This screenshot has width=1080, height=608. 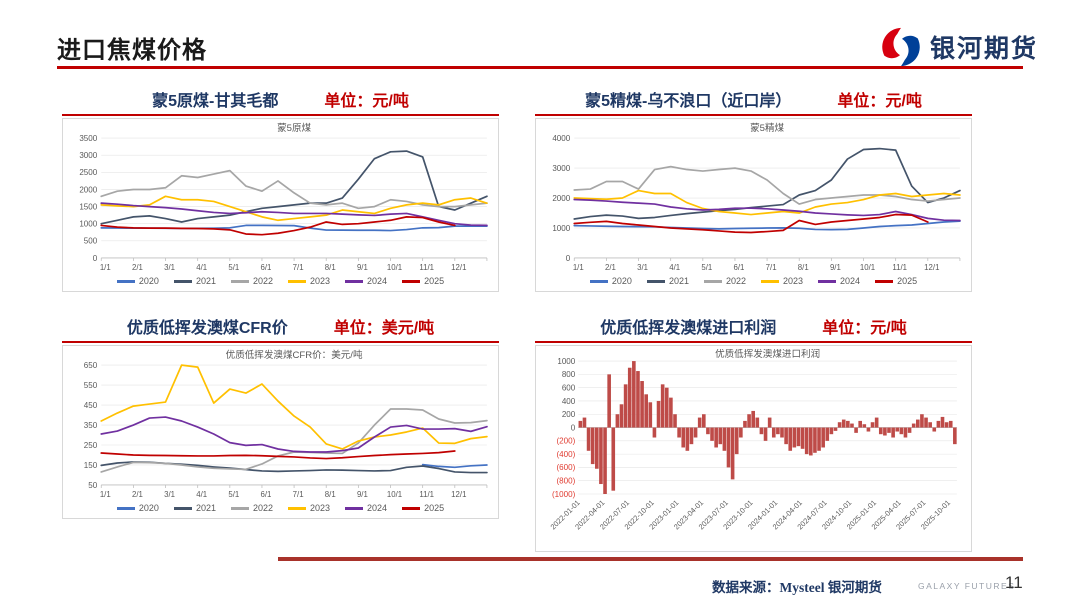 I want to click on svg-text: (200), so click(x=565, y=441).